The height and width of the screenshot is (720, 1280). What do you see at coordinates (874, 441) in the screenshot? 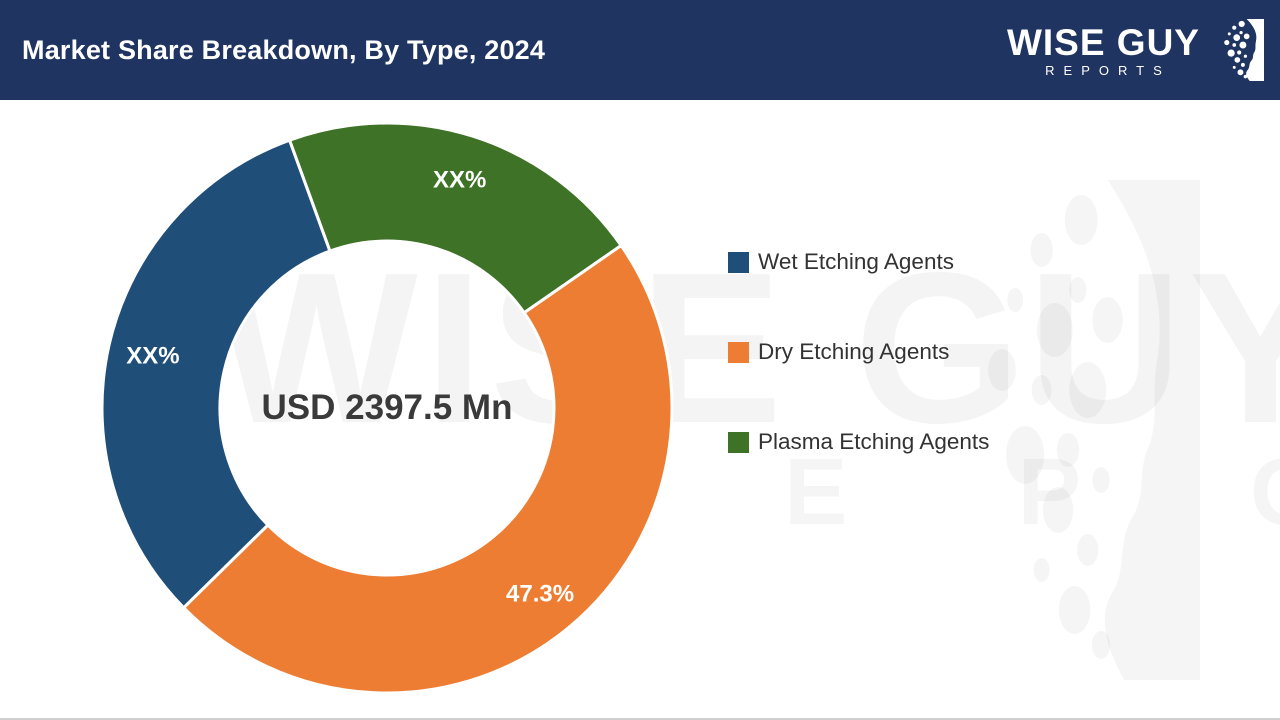
I see `legend-label: Plasma Etching Agents` at bounding box center [874, 441].